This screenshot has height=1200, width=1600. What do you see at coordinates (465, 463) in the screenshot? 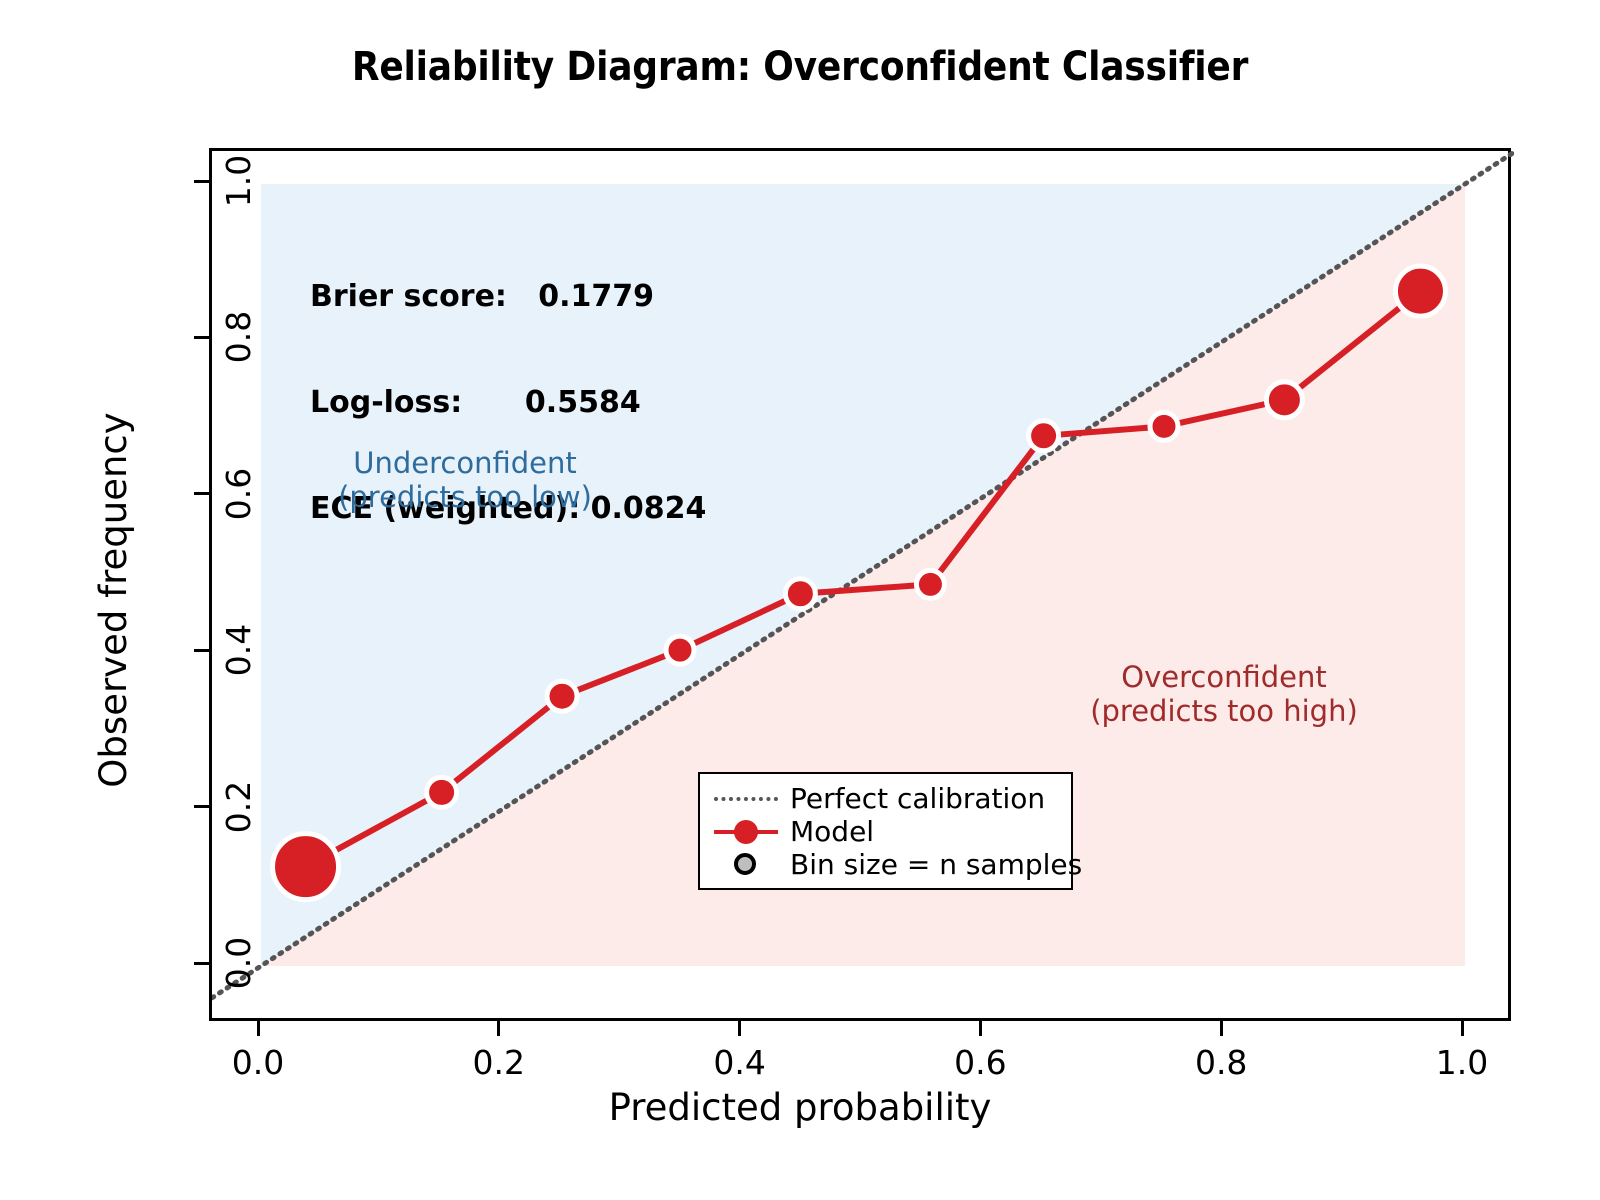
I see `underconfident-line-1: Underconfident` at bounding box center [465, 463].